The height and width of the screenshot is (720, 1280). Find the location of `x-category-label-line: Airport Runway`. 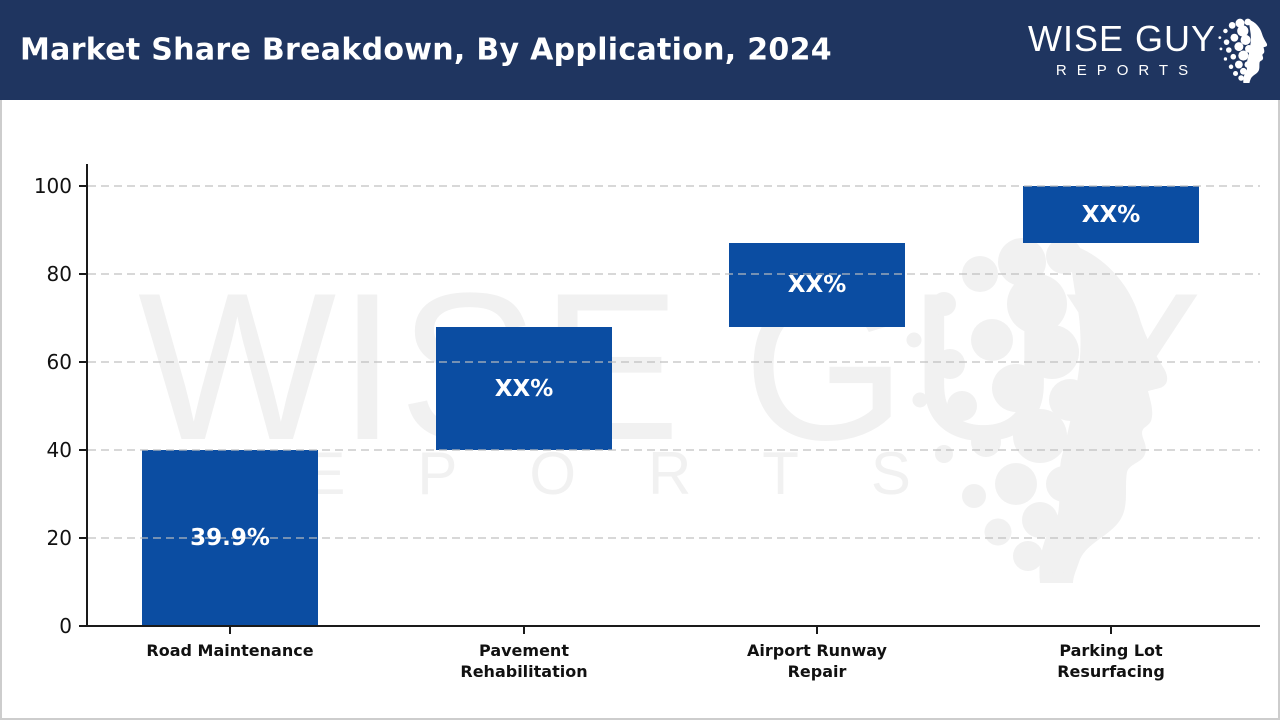

x-category-label-line: Airport Runway is located at coordinates (817, 650).